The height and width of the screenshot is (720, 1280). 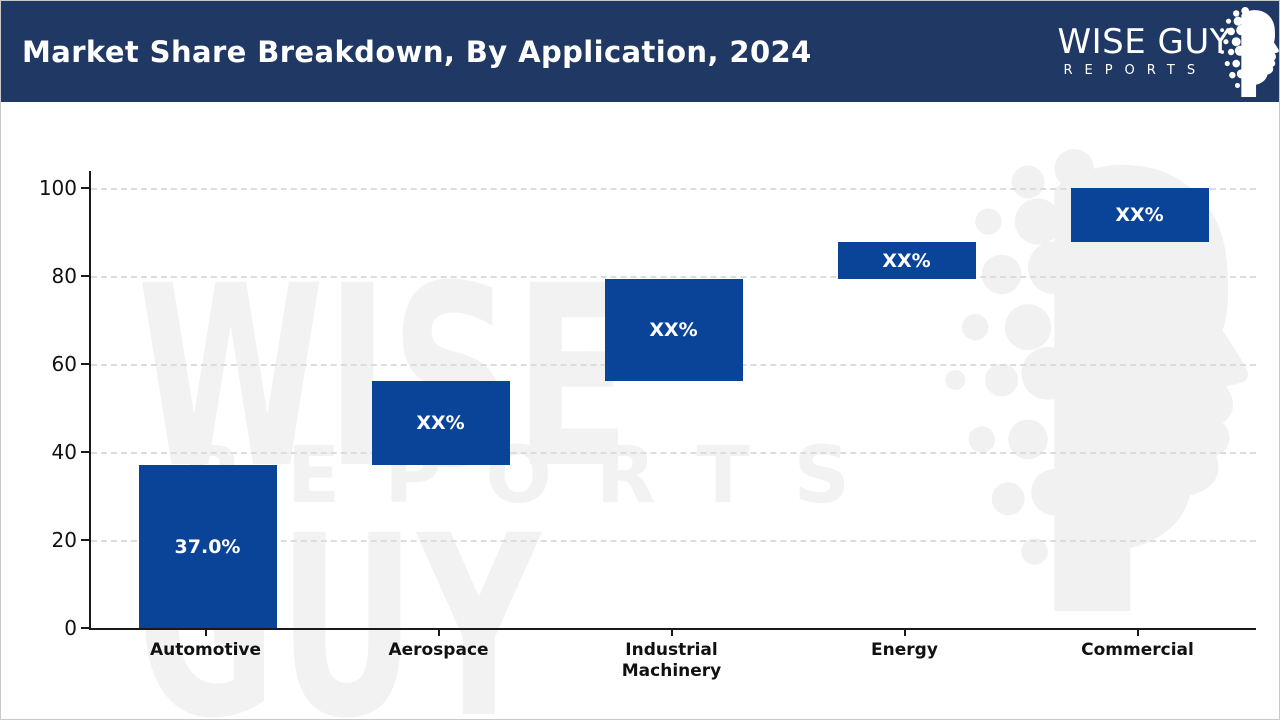 I want to click on watermark-text-reports: REPORTS, so click(x=538, y=476).